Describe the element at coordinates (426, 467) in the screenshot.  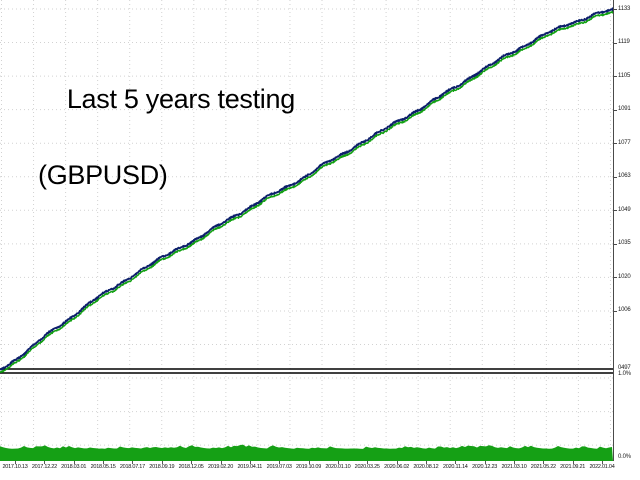
I see `date-axis-label: 2020.08.12` at that location.